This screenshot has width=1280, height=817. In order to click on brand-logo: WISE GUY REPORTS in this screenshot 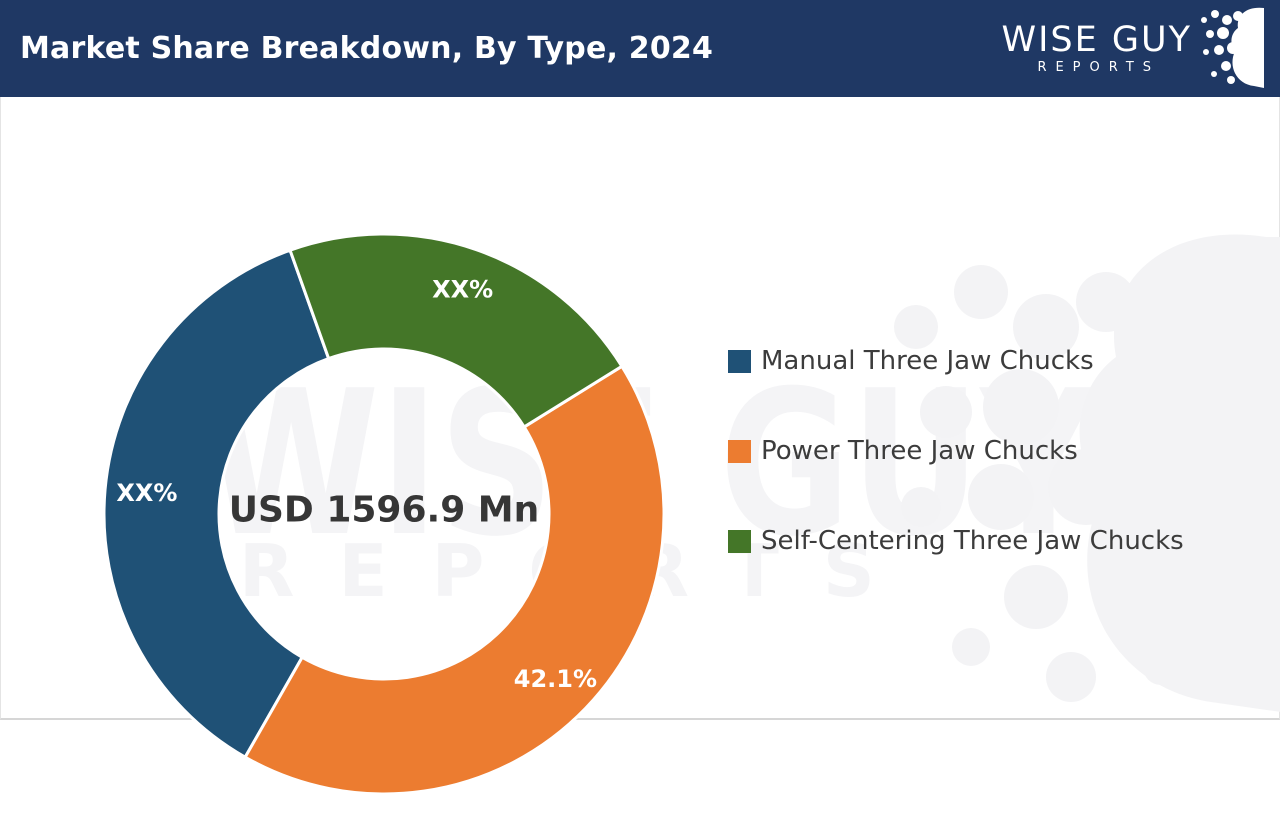, I will do `click(1133, 48)`.